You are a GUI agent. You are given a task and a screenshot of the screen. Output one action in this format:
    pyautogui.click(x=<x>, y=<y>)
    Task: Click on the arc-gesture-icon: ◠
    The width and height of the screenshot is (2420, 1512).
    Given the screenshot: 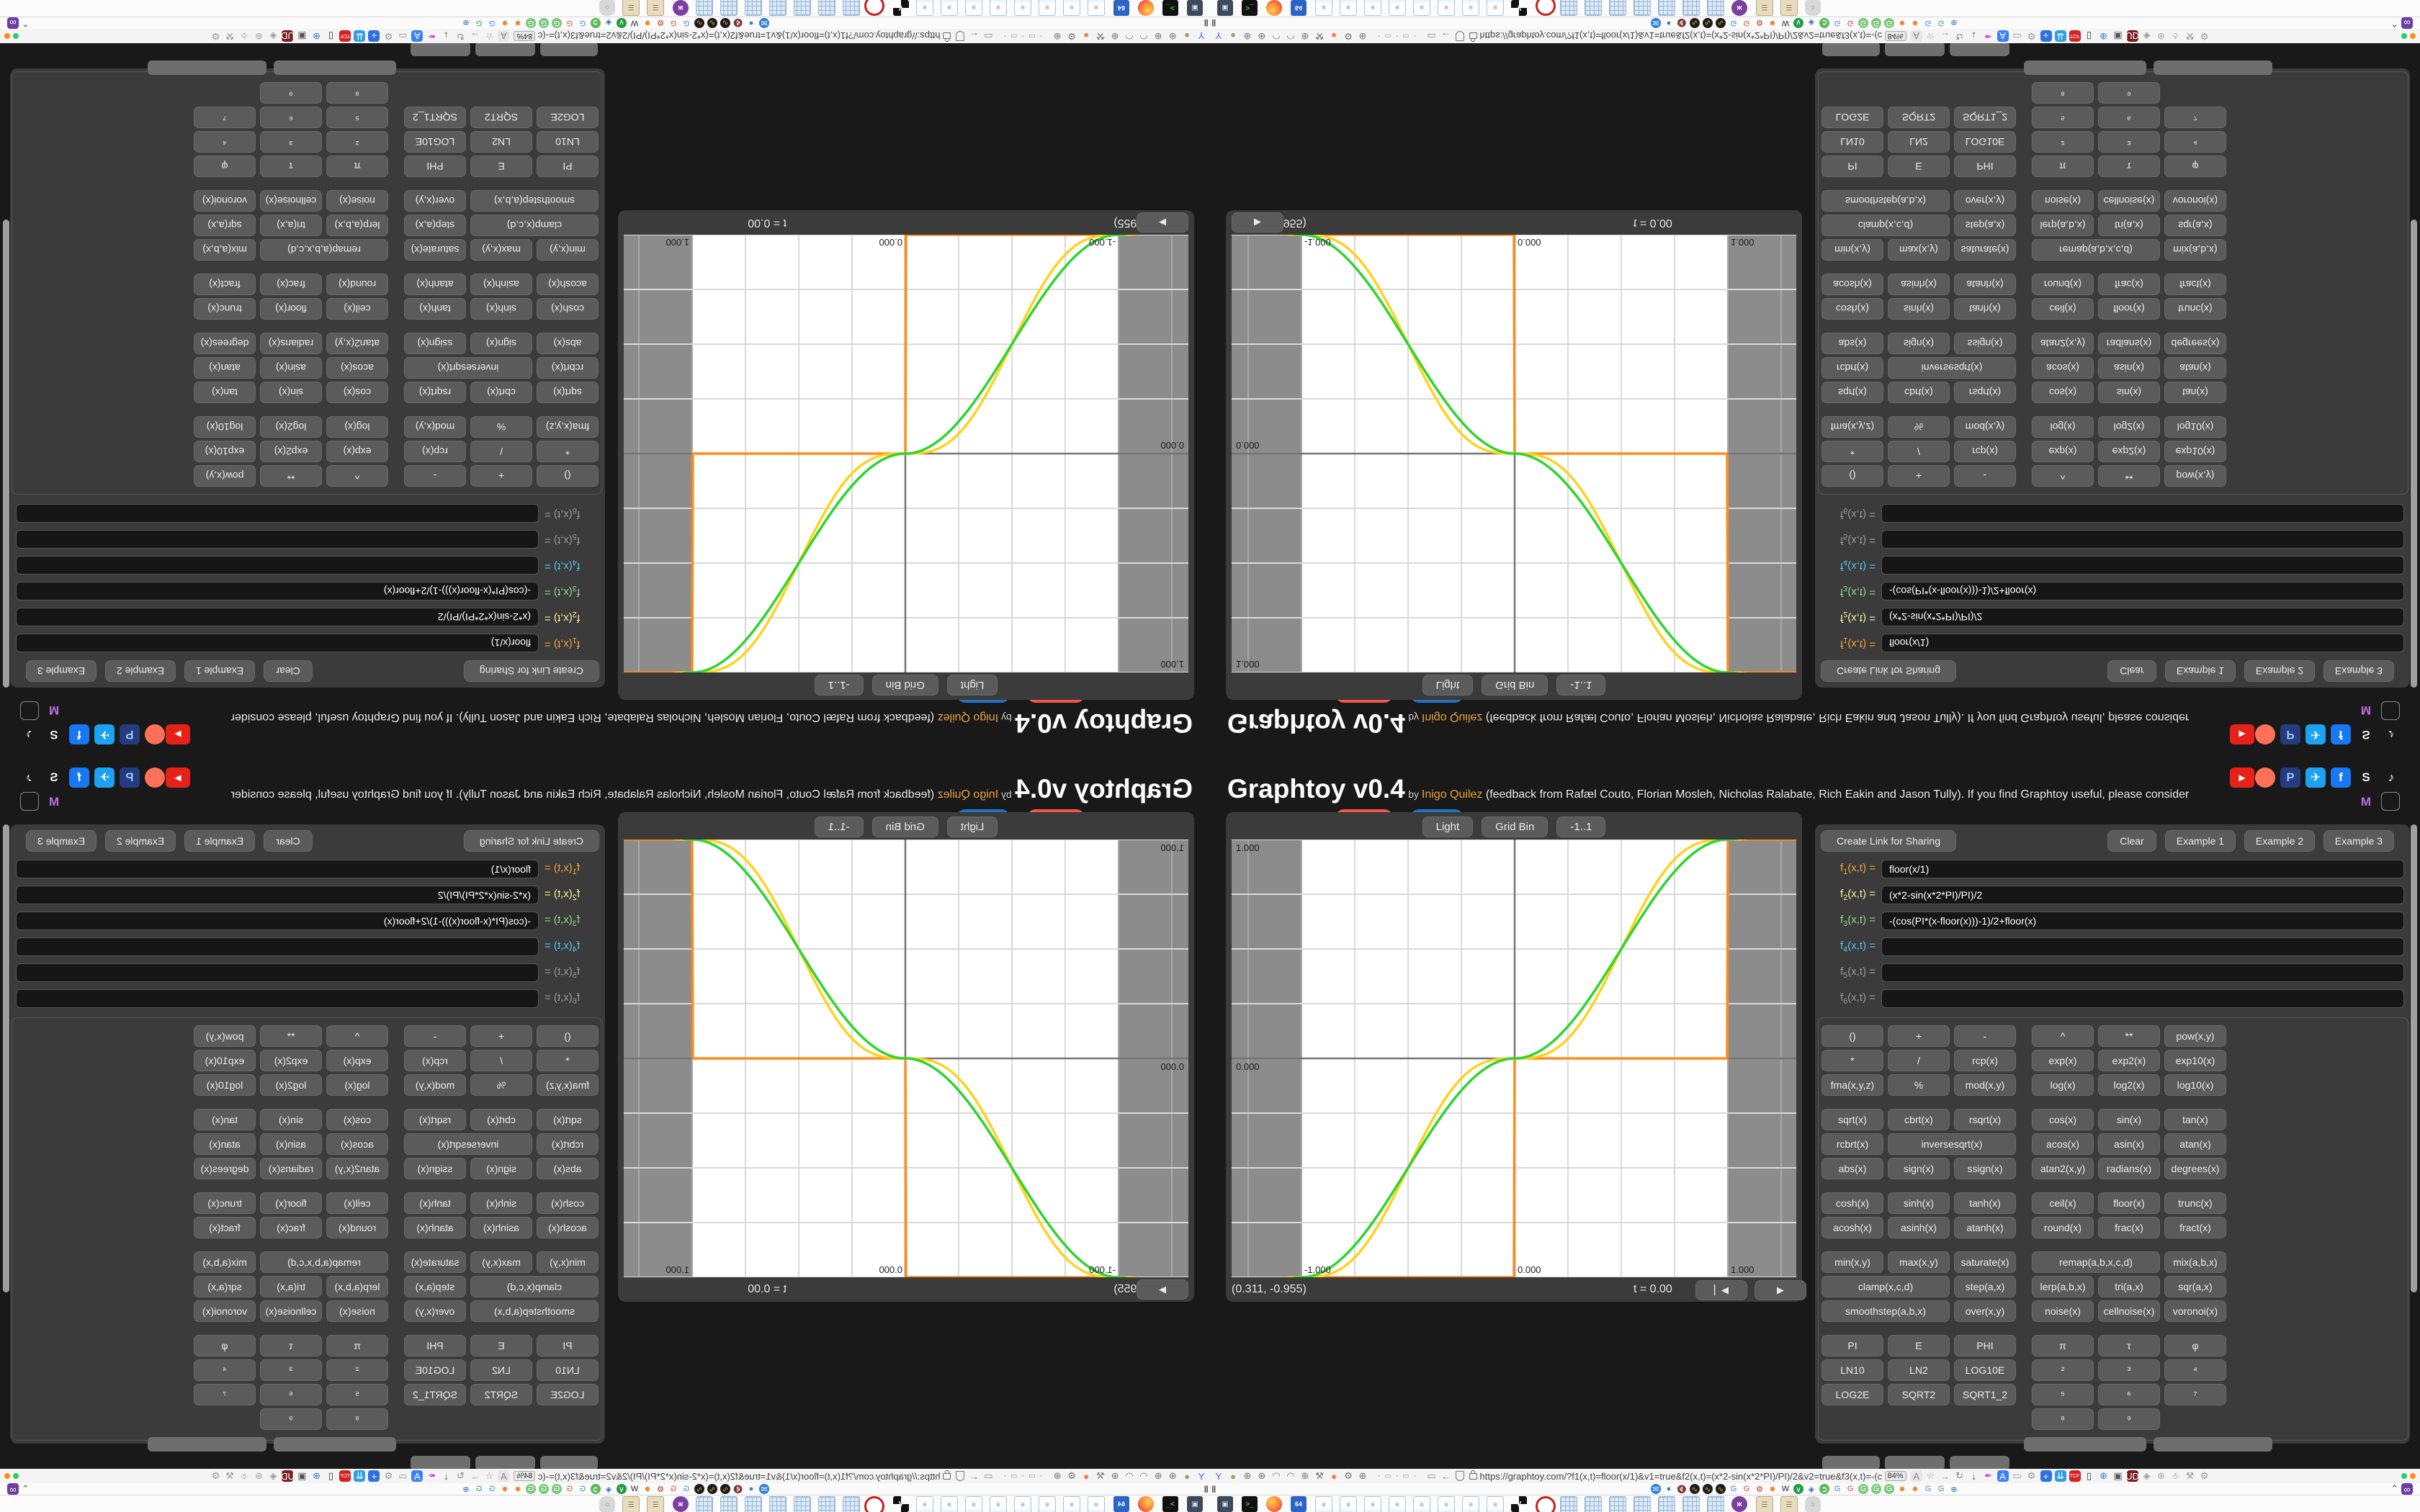 What is the action you would take?
    pyautogui.click(x=1129, y=36)
    